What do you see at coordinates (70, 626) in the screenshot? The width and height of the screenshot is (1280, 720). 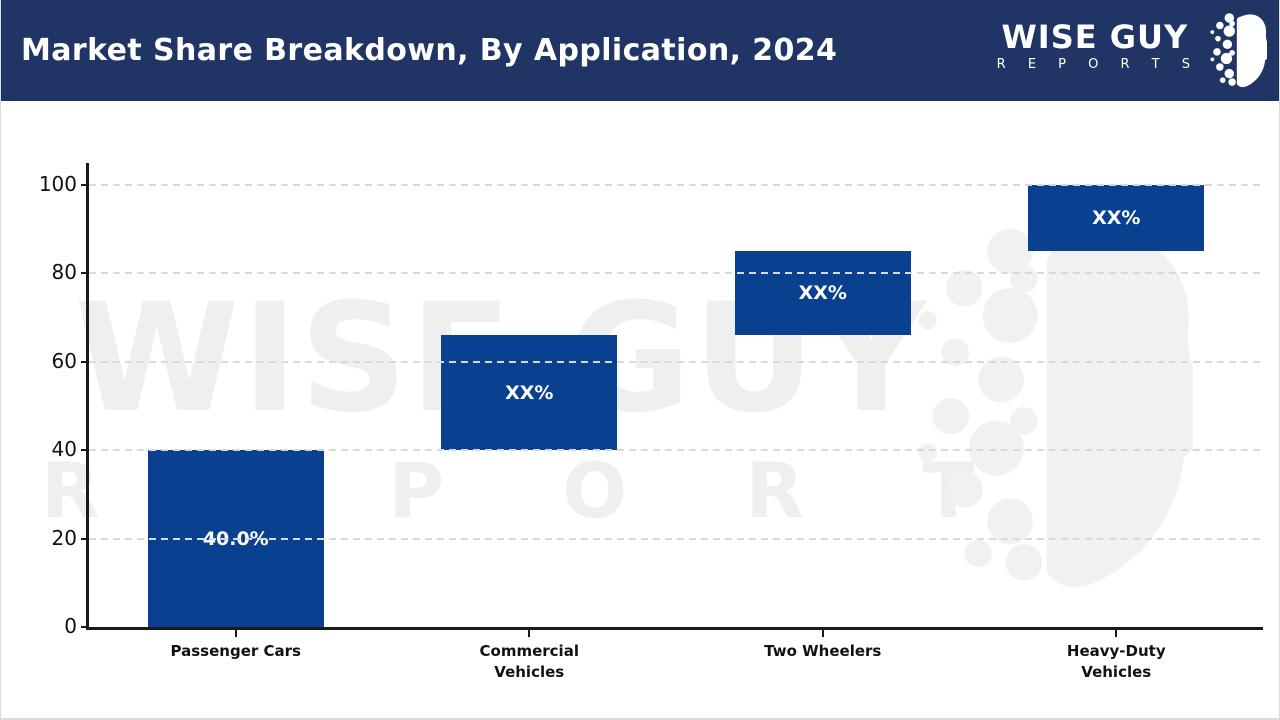 I see `y-tick-label-0: 0` at bounding box center [70, 626].